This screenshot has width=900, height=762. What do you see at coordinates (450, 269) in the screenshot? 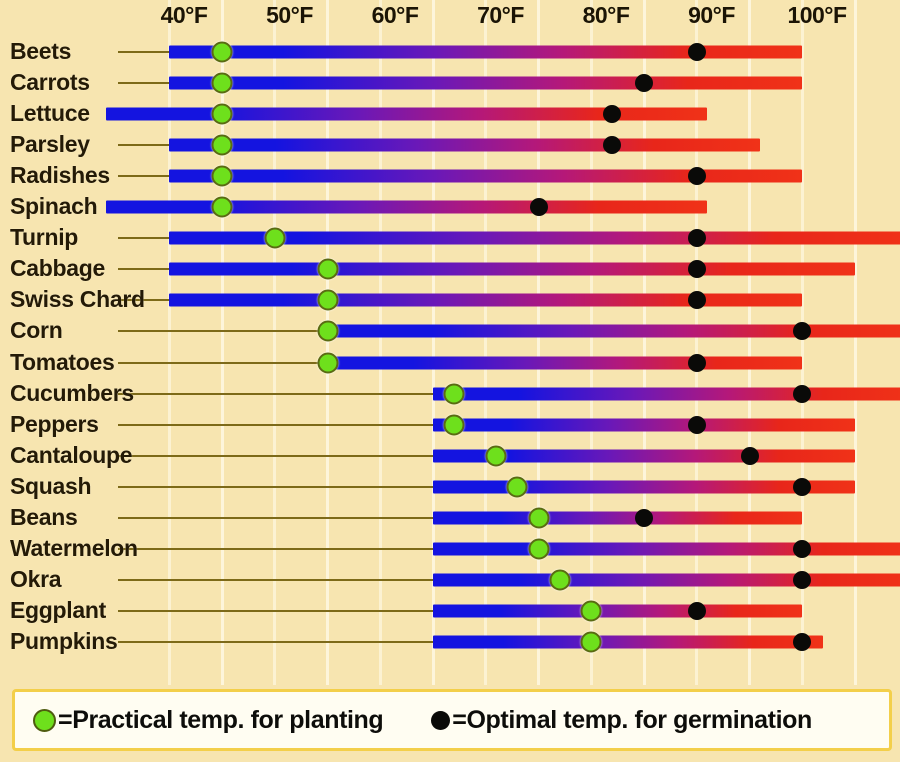
I see `chart-row: Cabbage` at bounding box center [450, 269].